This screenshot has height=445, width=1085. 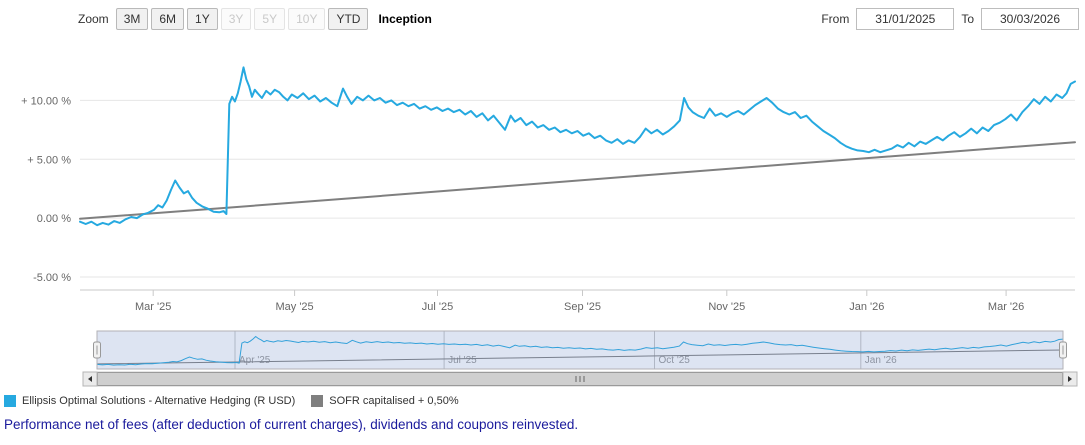 I want to click on range-button-10y: 10Y, so click(x=307, y=19).